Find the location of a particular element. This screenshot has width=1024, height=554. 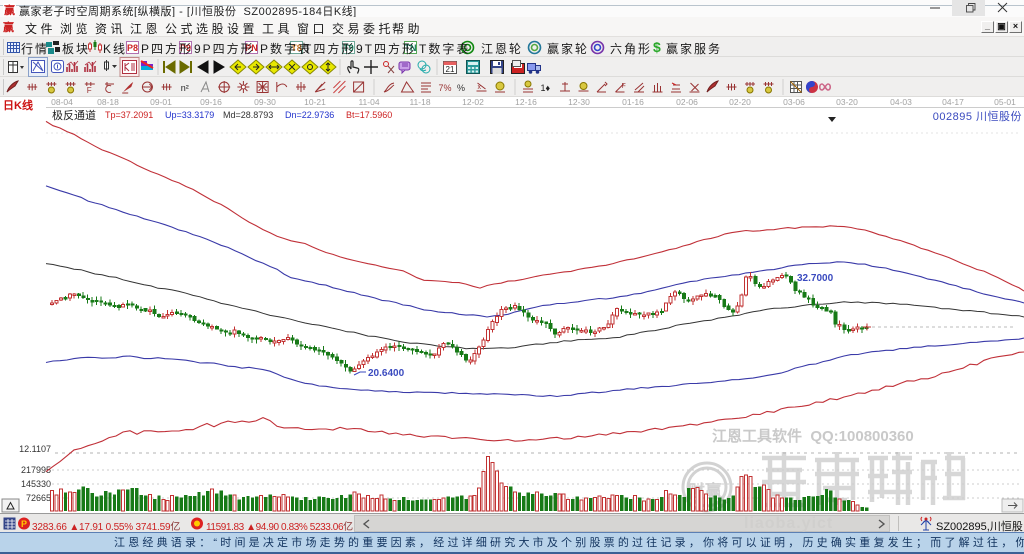

svg-text: Md=28.8793 is located at coordinates (248, 115).